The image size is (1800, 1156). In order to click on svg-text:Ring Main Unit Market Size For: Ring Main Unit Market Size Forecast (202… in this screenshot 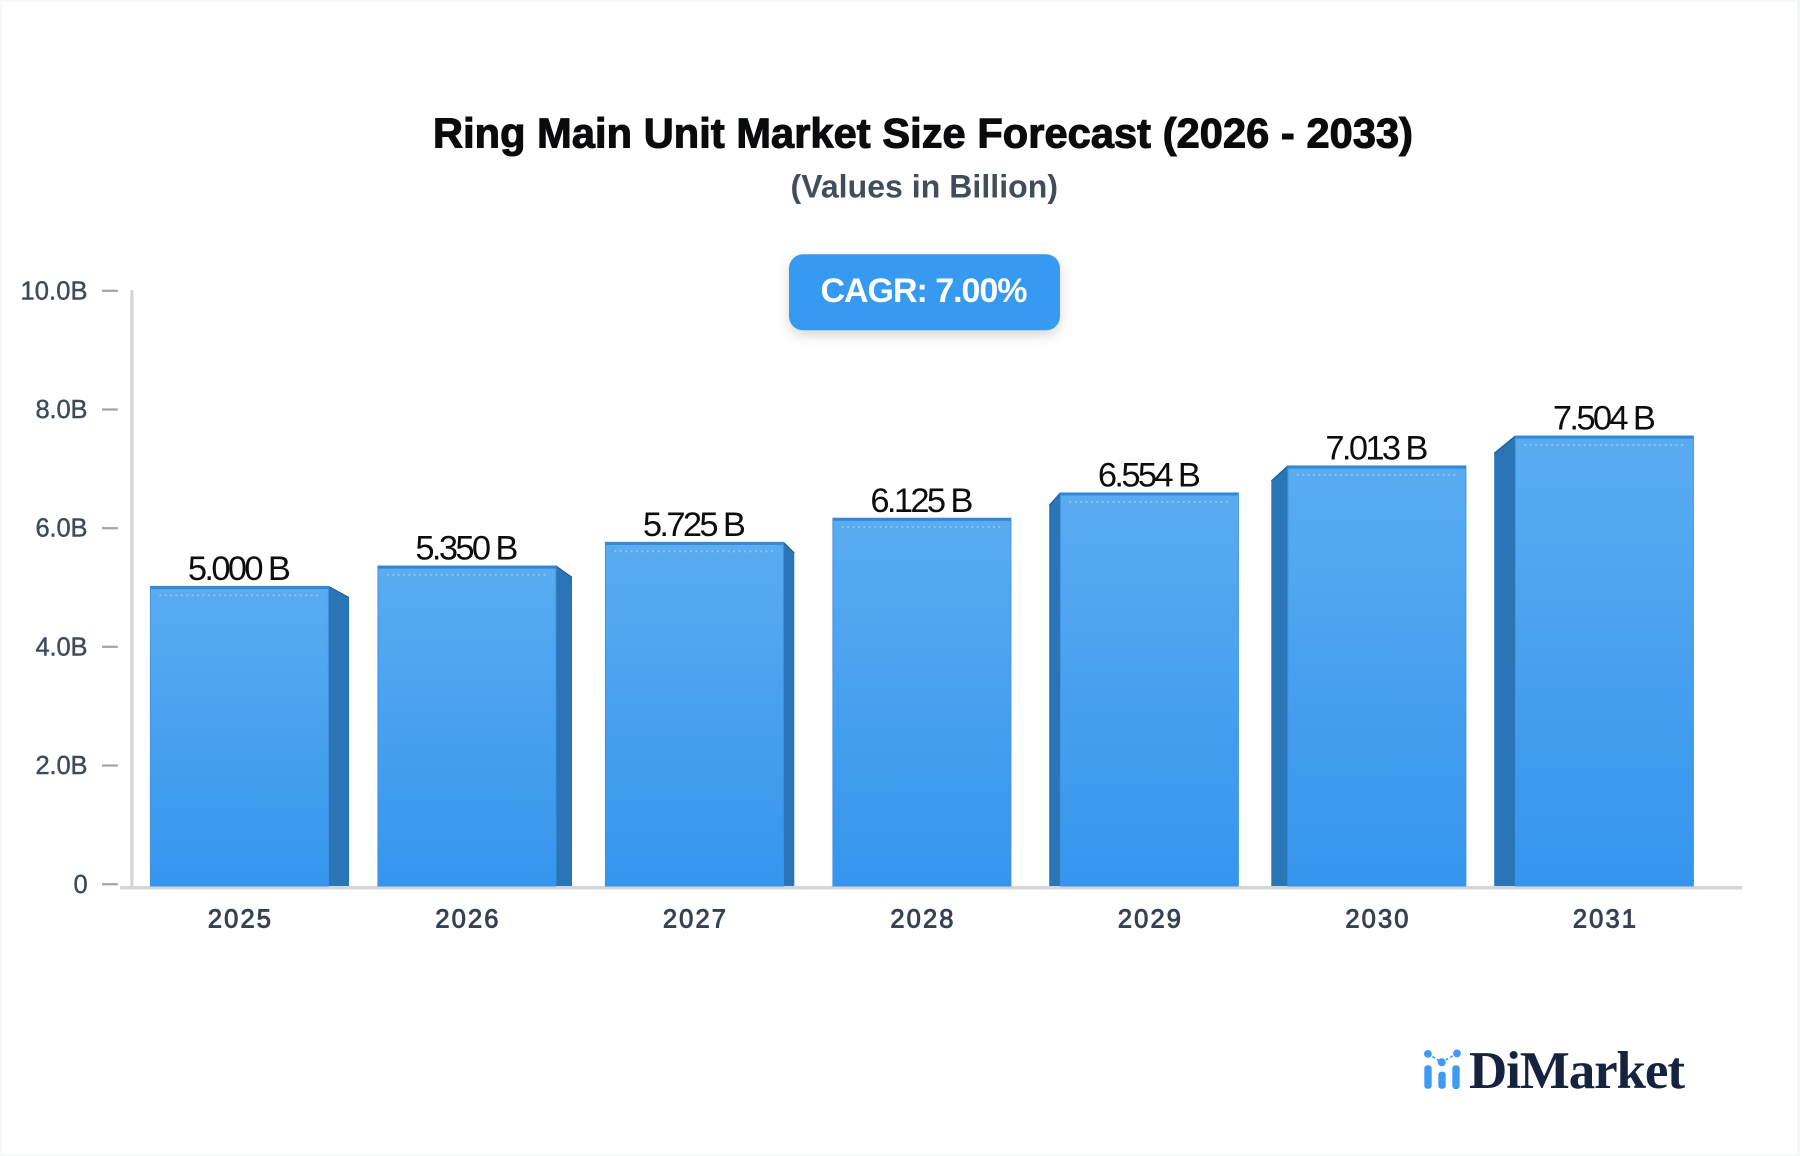, I will do `click(923, 133)`.